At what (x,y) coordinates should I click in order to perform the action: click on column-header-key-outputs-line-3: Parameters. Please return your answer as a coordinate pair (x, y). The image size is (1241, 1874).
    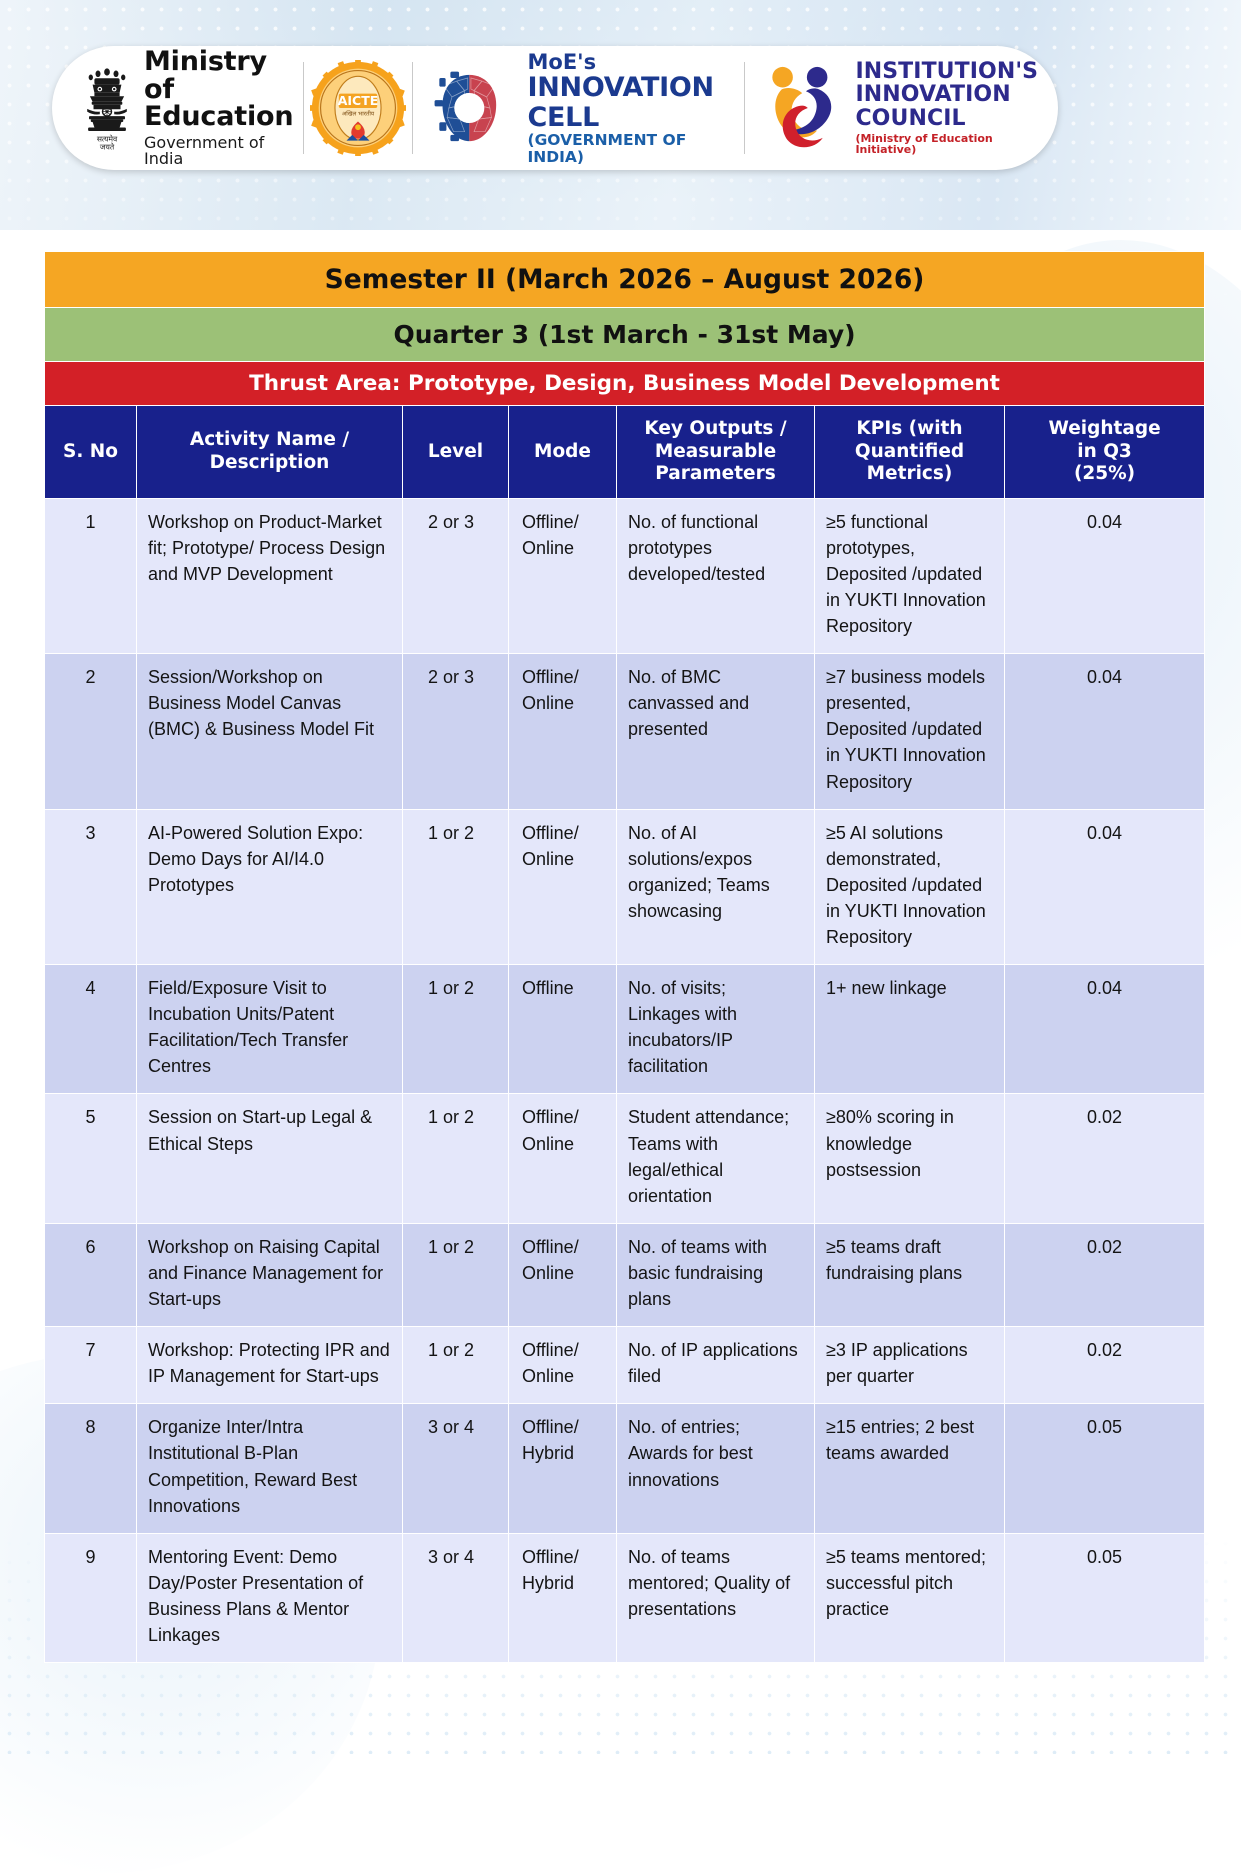
    Looking at the image, I should click on (715, 474).